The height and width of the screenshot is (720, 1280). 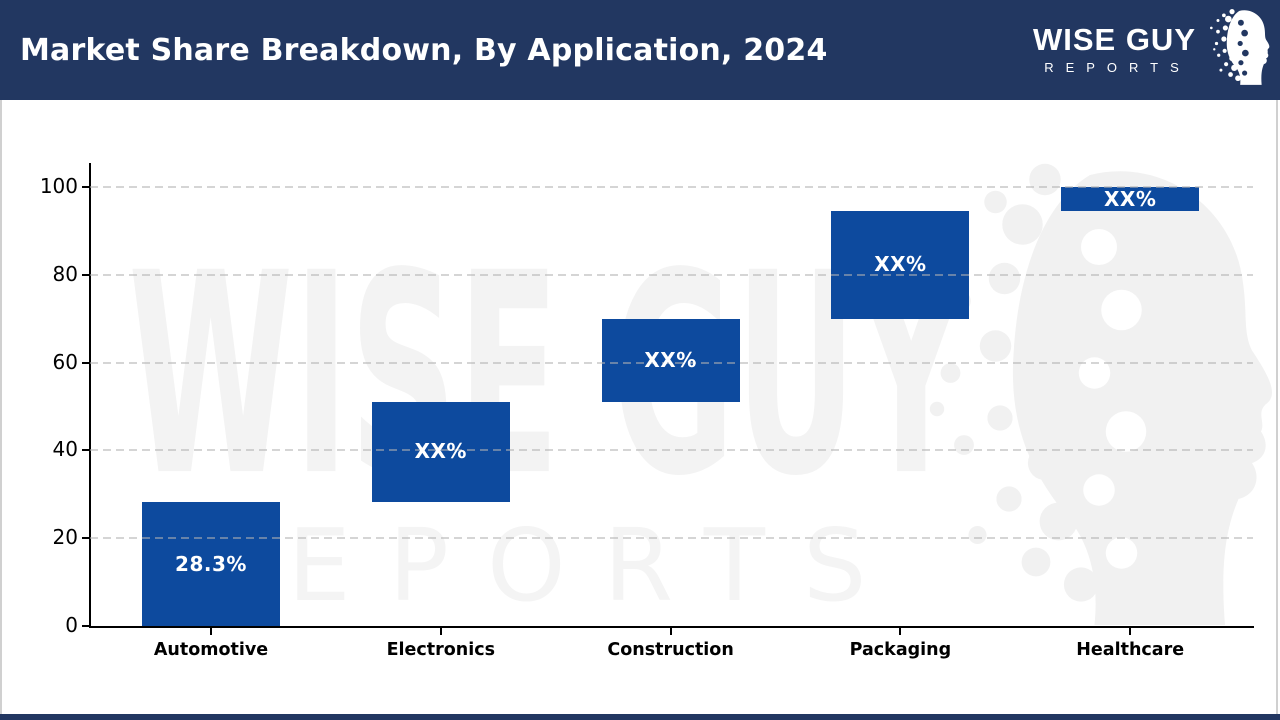 What do you see at coordinates (71, 625) in the screenshot?
I see `y-tick-label: 0` at bounding box center [71, 625].